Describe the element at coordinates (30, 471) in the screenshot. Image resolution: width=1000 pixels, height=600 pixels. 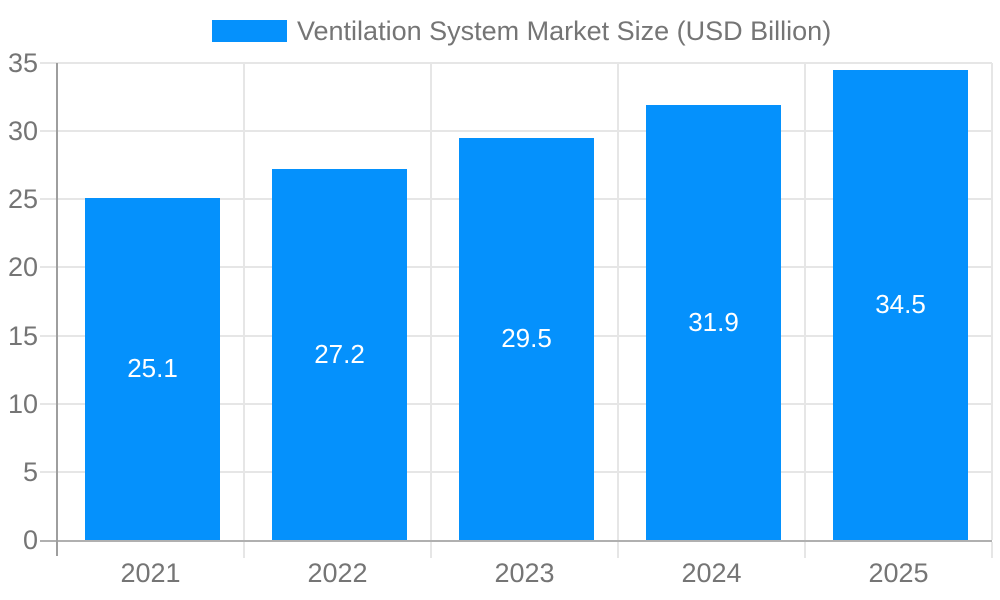
I see `y-axis-label: 5` at that location.